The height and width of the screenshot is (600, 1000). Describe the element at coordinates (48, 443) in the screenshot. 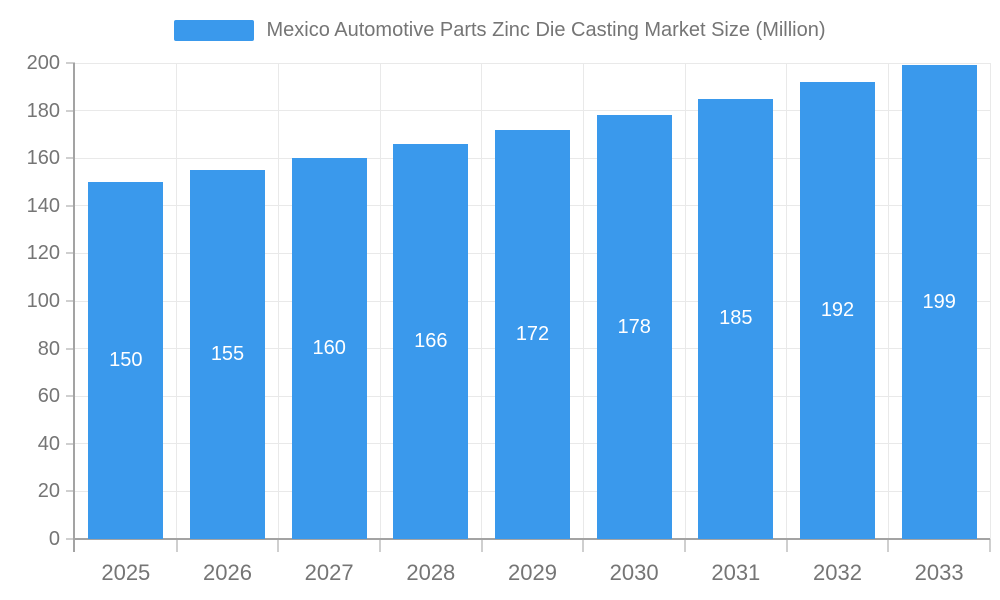

I see `y-axis-label: 40` at that location.